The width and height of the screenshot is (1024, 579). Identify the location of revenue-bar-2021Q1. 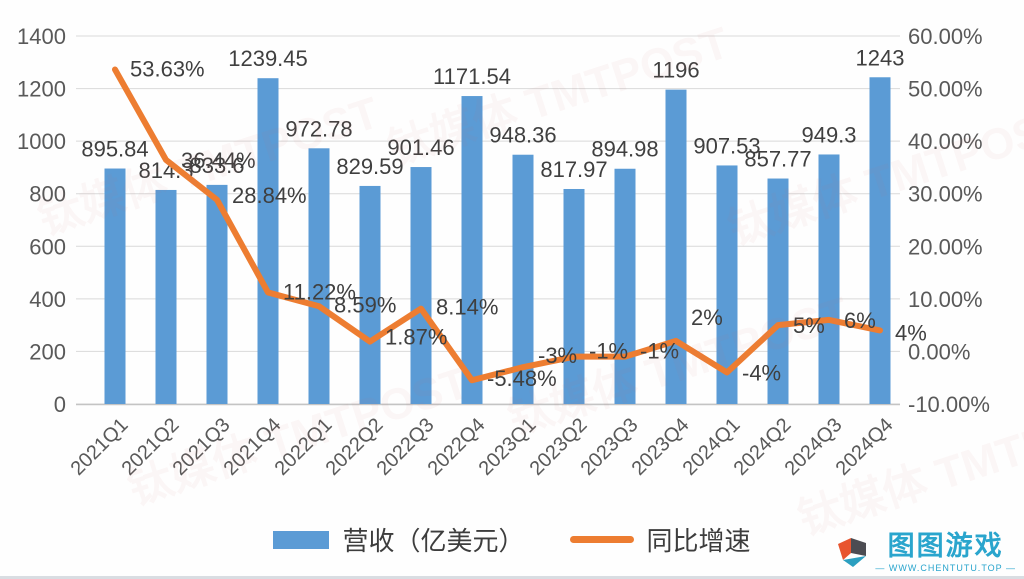
(115, 286).